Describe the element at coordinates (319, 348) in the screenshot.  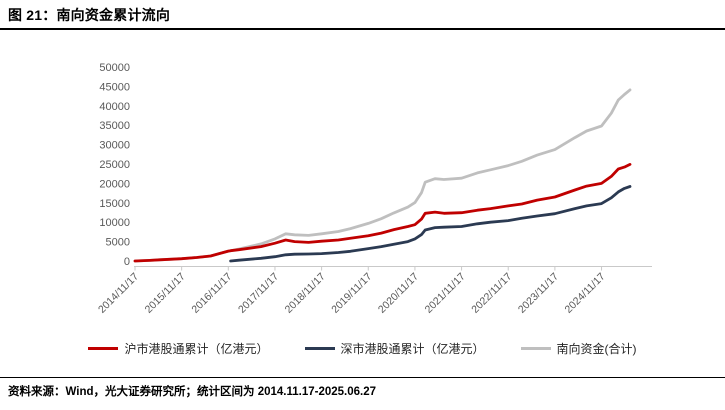
I see `legend-line-swatch-navy` at that location.